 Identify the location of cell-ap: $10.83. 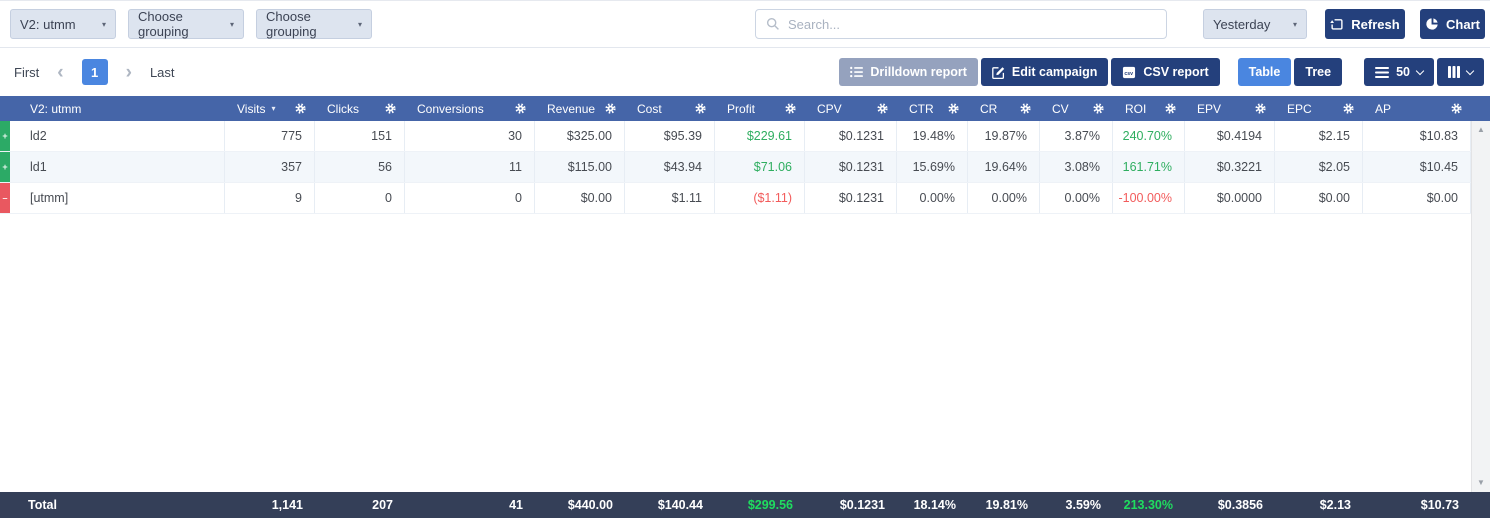
(1417, 136).